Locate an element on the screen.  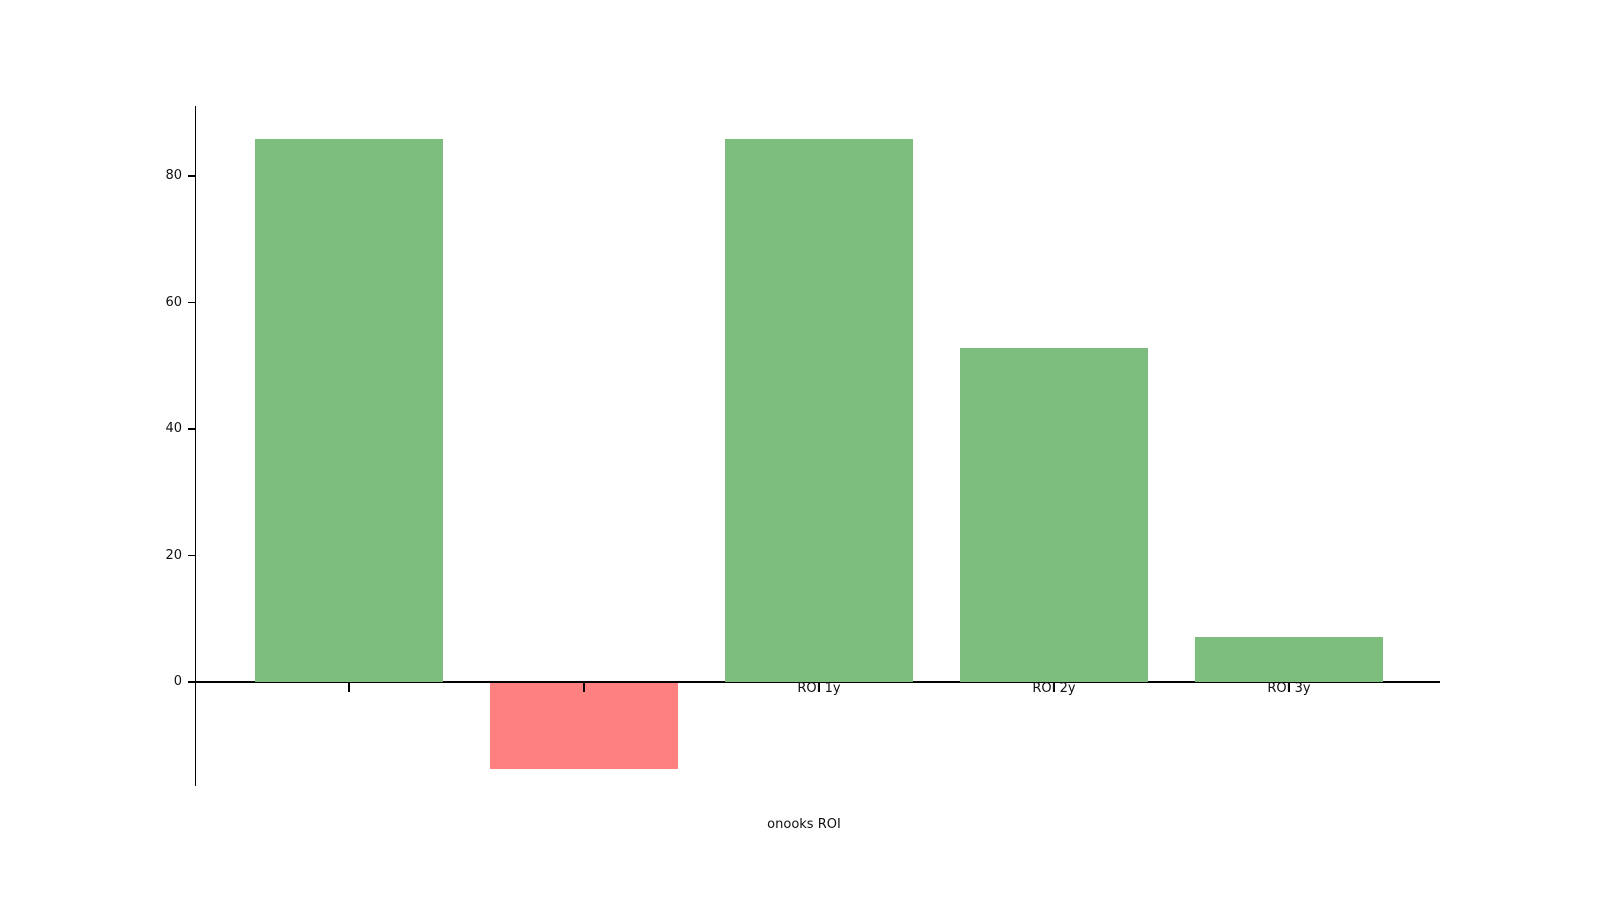
bar-roi-3y is located at coordinates (1289, 659).